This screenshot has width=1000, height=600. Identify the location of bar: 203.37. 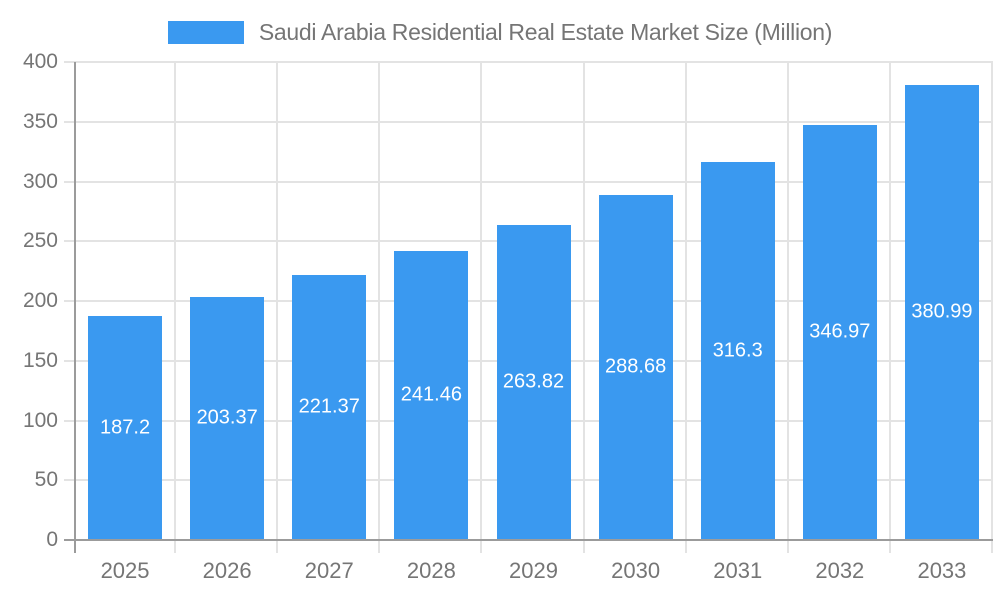
(227, 417).